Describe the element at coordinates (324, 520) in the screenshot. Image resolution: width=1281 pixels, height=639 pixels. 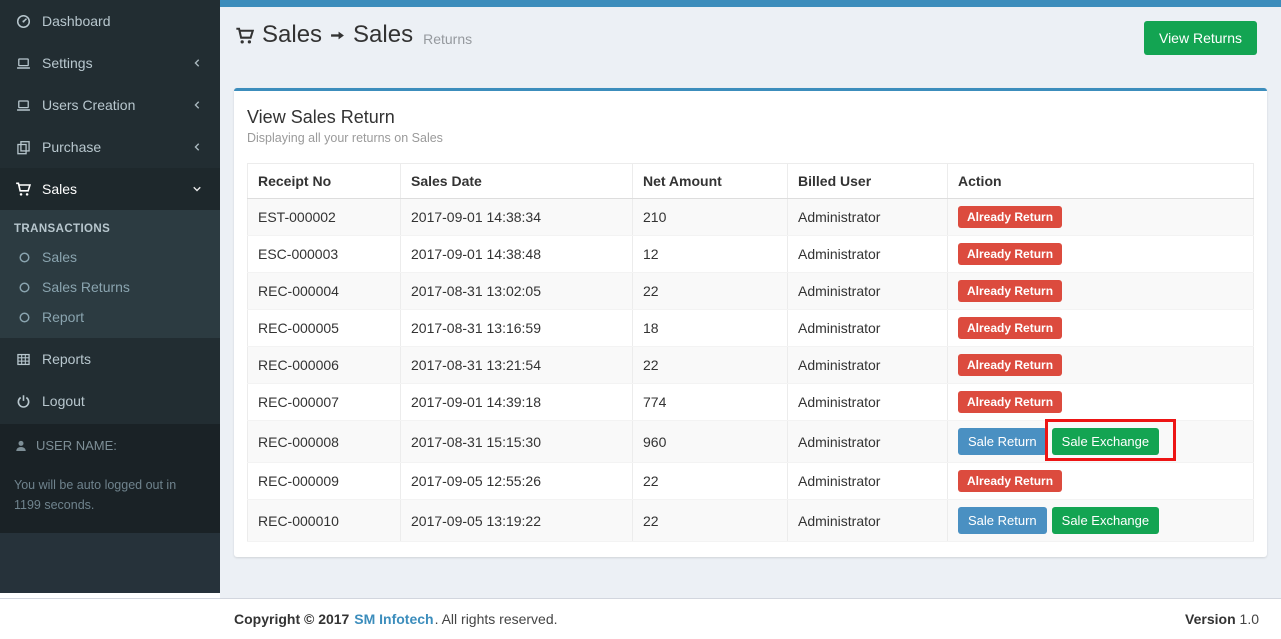
I see `cell-receipt-no: REC-000010` at that location.